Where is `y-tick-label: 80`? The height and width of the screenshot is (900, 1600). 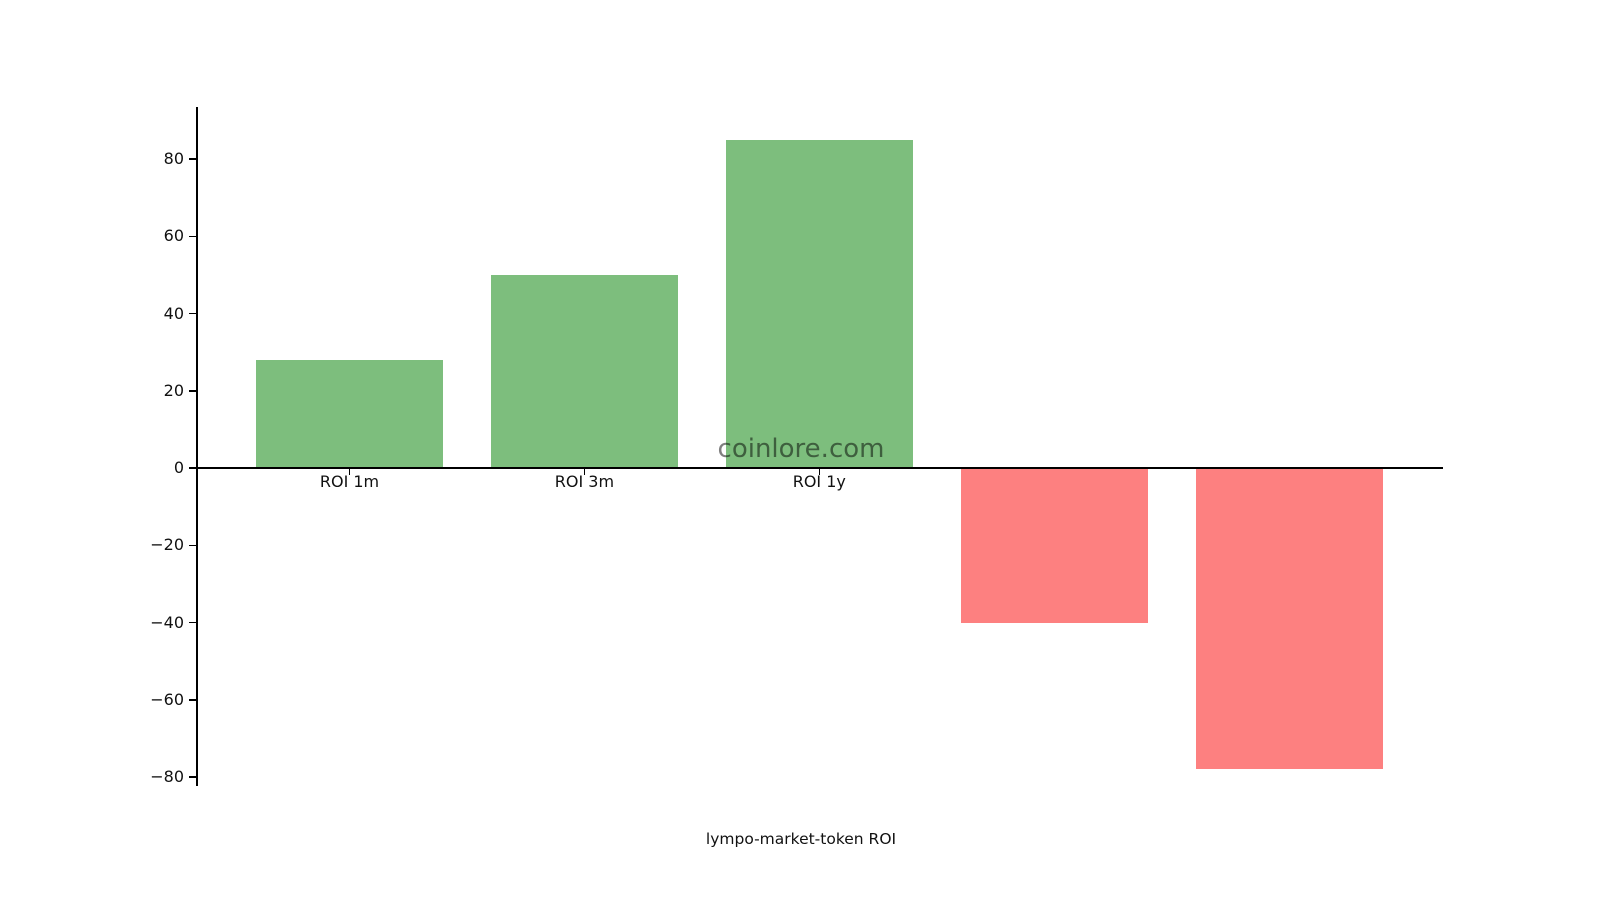 y-tick-label: 80 is located at coordinates (173, 158).